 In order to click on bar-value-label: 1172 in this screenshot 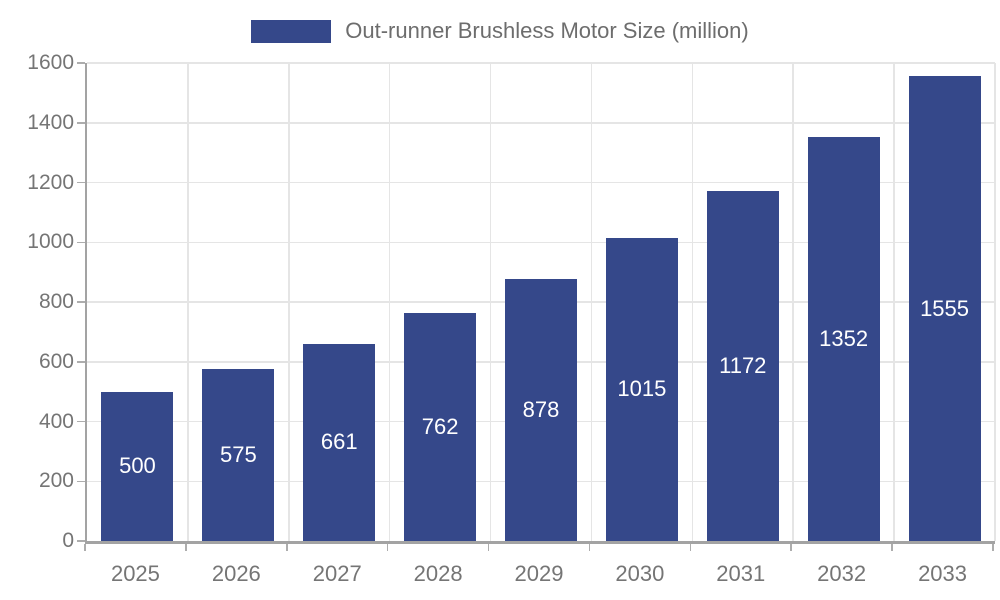, I will do `click(743, 365)`.